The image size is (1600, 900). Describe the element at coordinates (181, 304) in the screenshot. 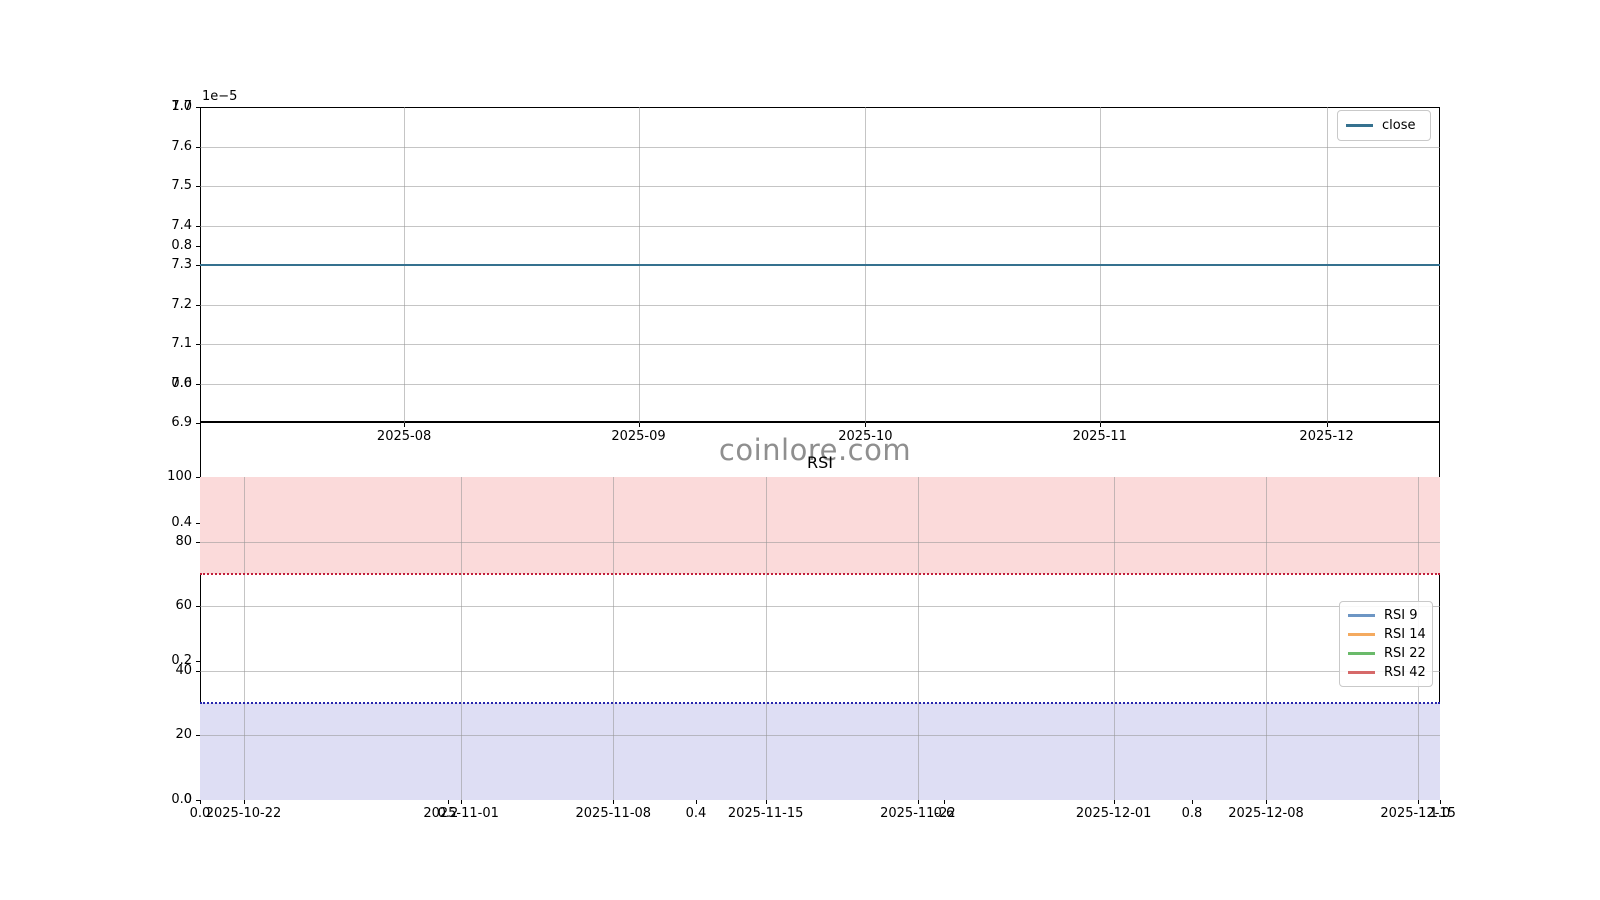

I see `price-y-tick-label: 7.2` at that location.